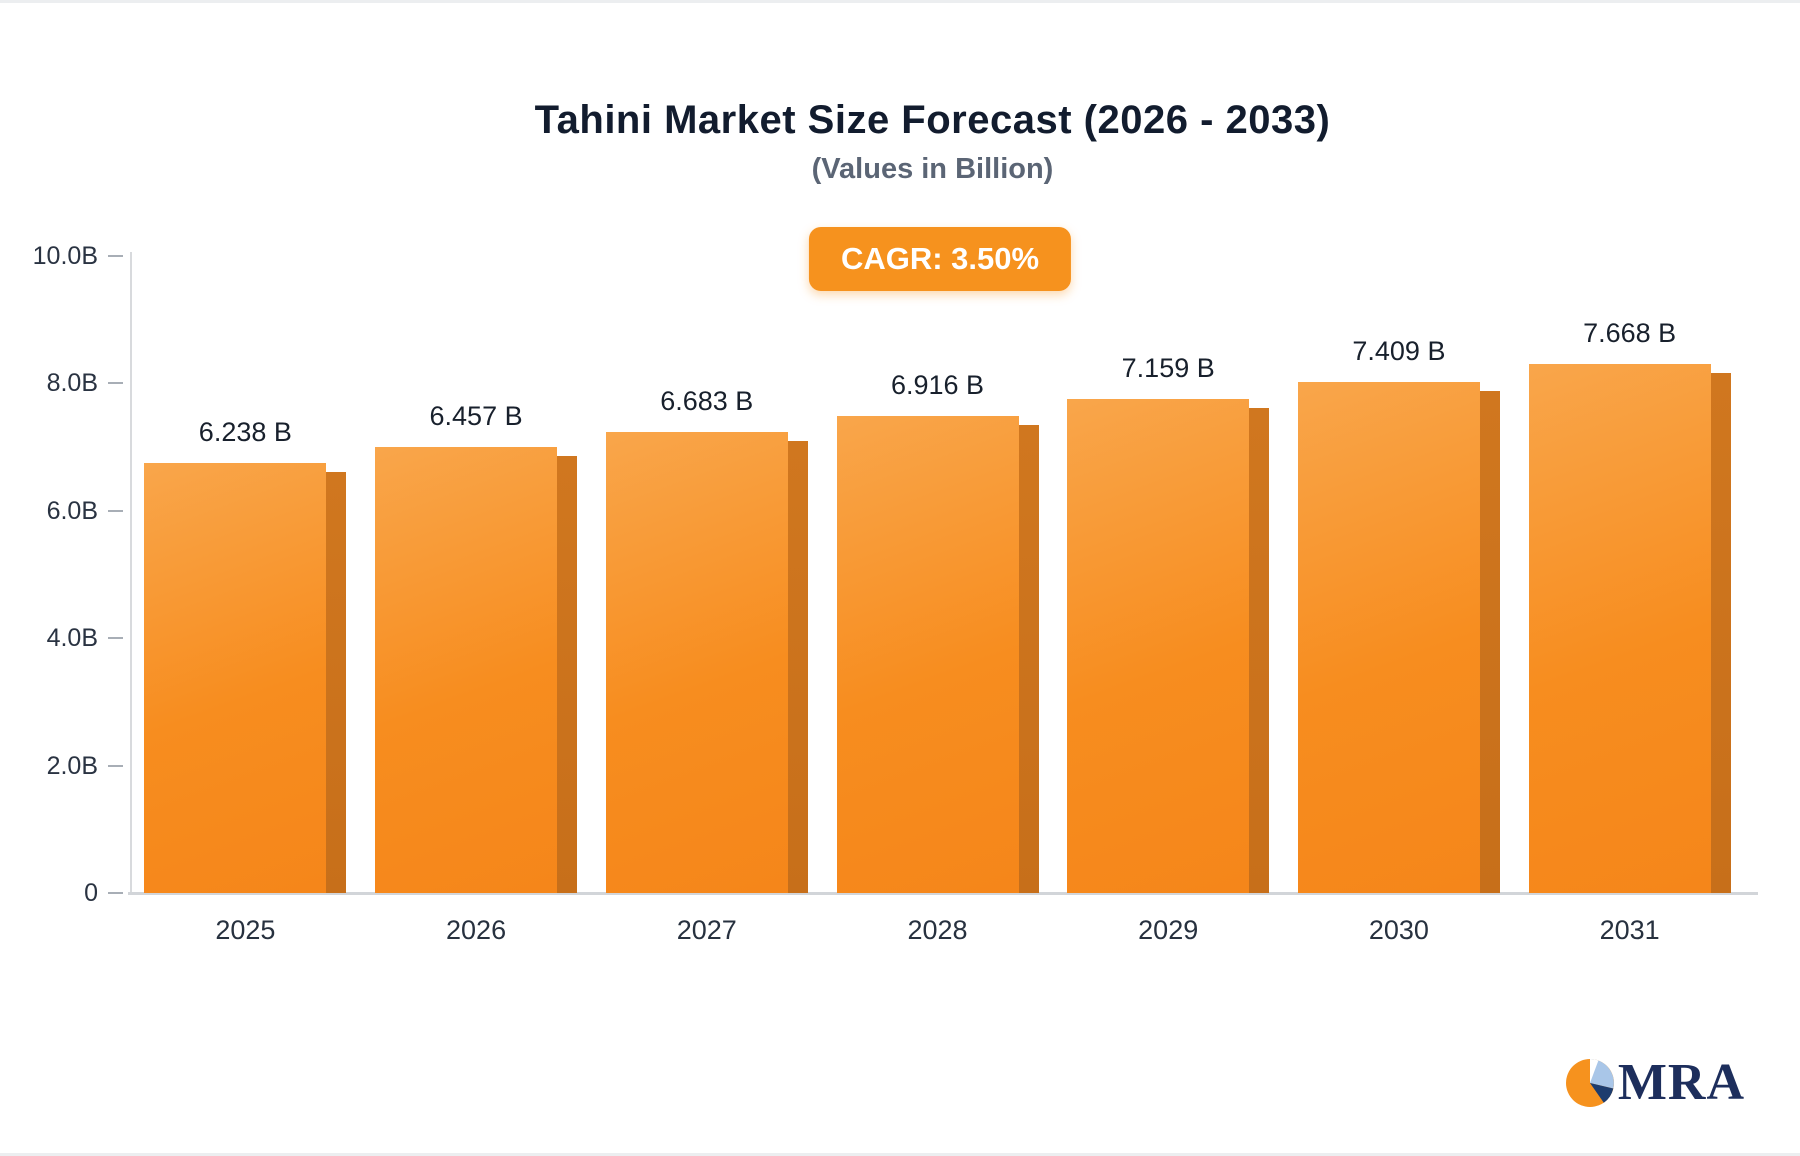  Describe the element at coordinates (65, 256) in the screenshot. I see `y-axis-tick-label: 10.0B` at that location.